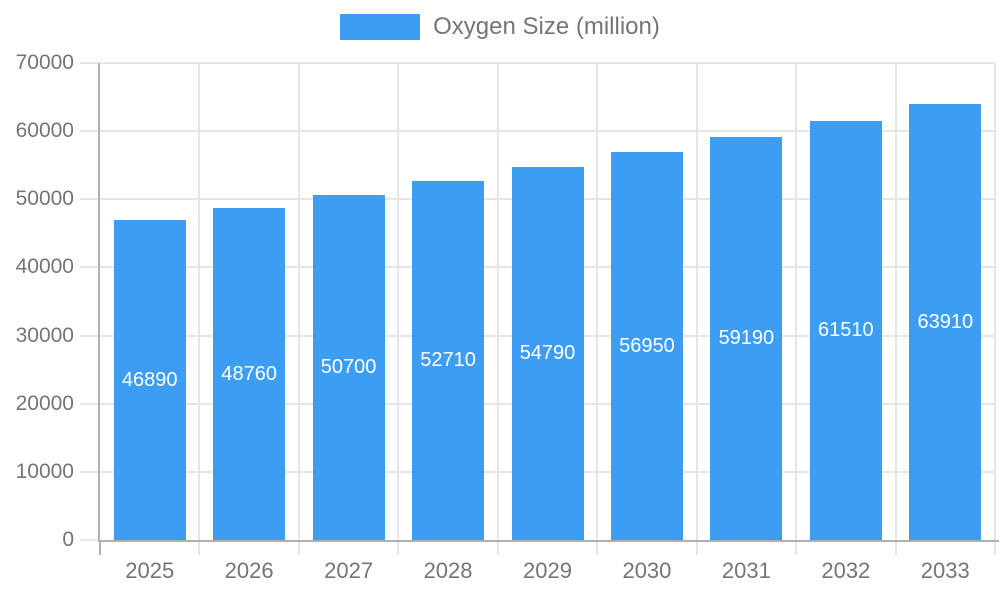 This screenshot has width=1000, height=600. What do you see at coordinates (44, 131) in the screenshot?
I see `y-axis-label: 60000` at bounding box center [44, 131].